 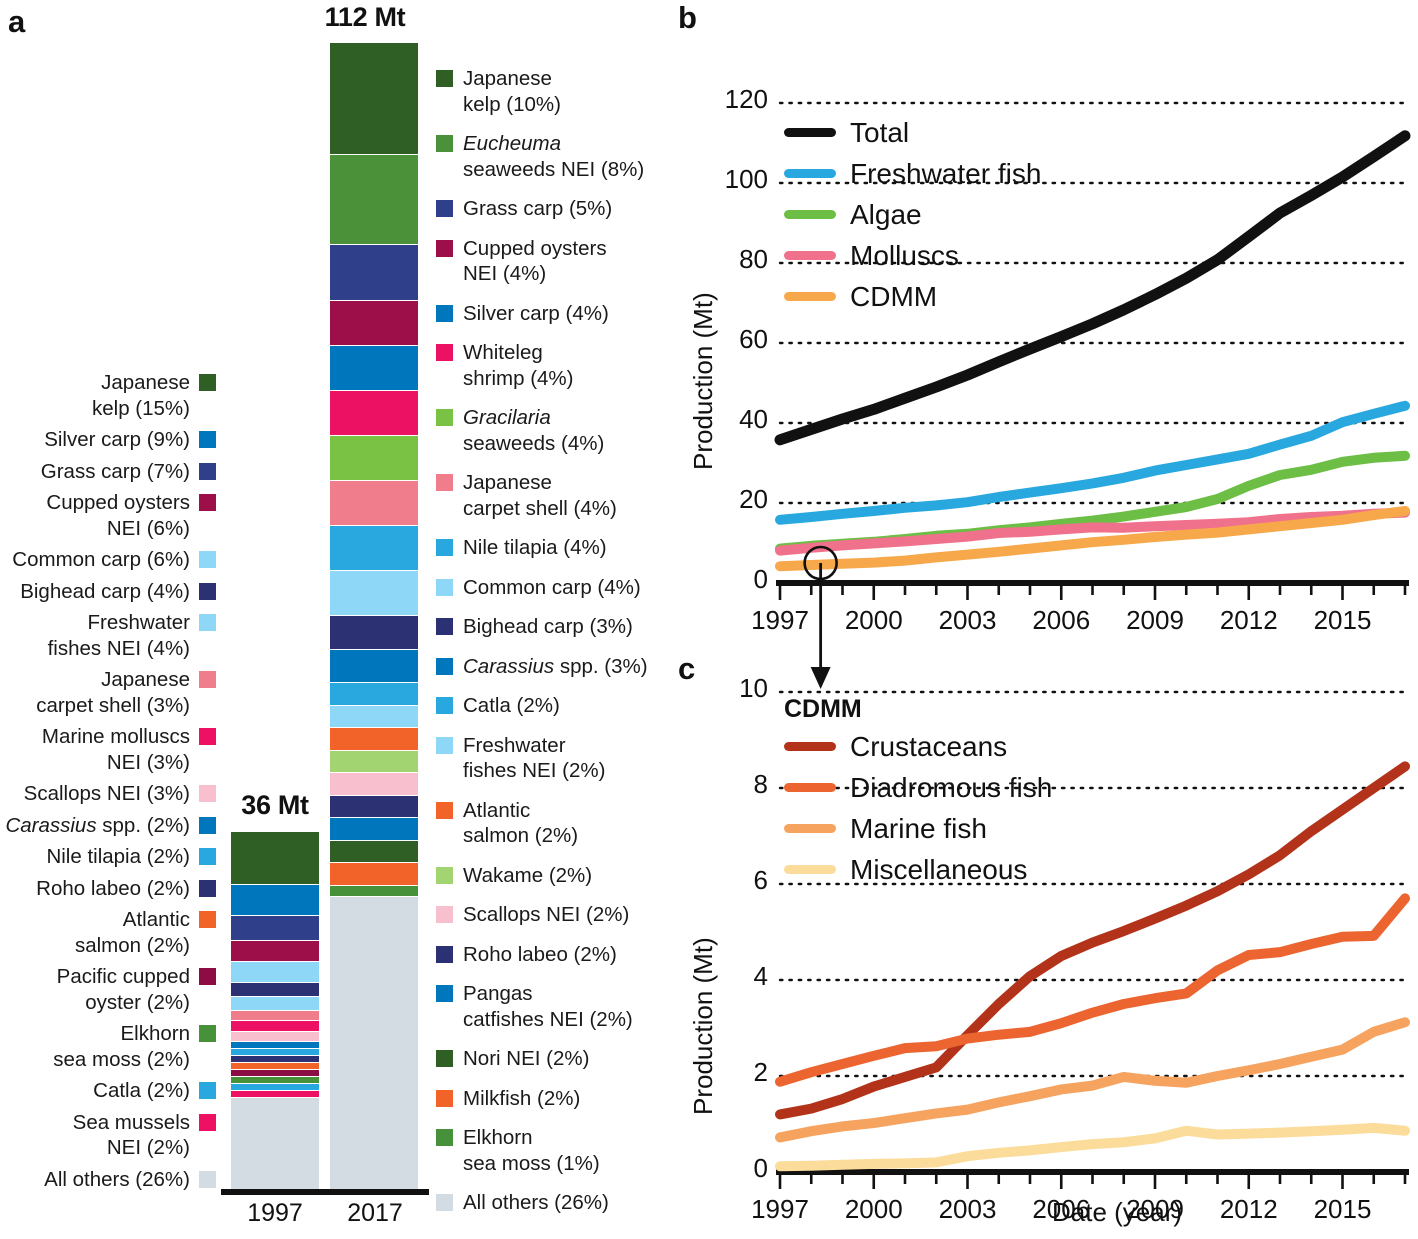 What do you see at coordinates (108, 635) in the screenshot?
I see `legend-item: Freshwater fishes NEI (4%)` at bounding box center [108, 635].